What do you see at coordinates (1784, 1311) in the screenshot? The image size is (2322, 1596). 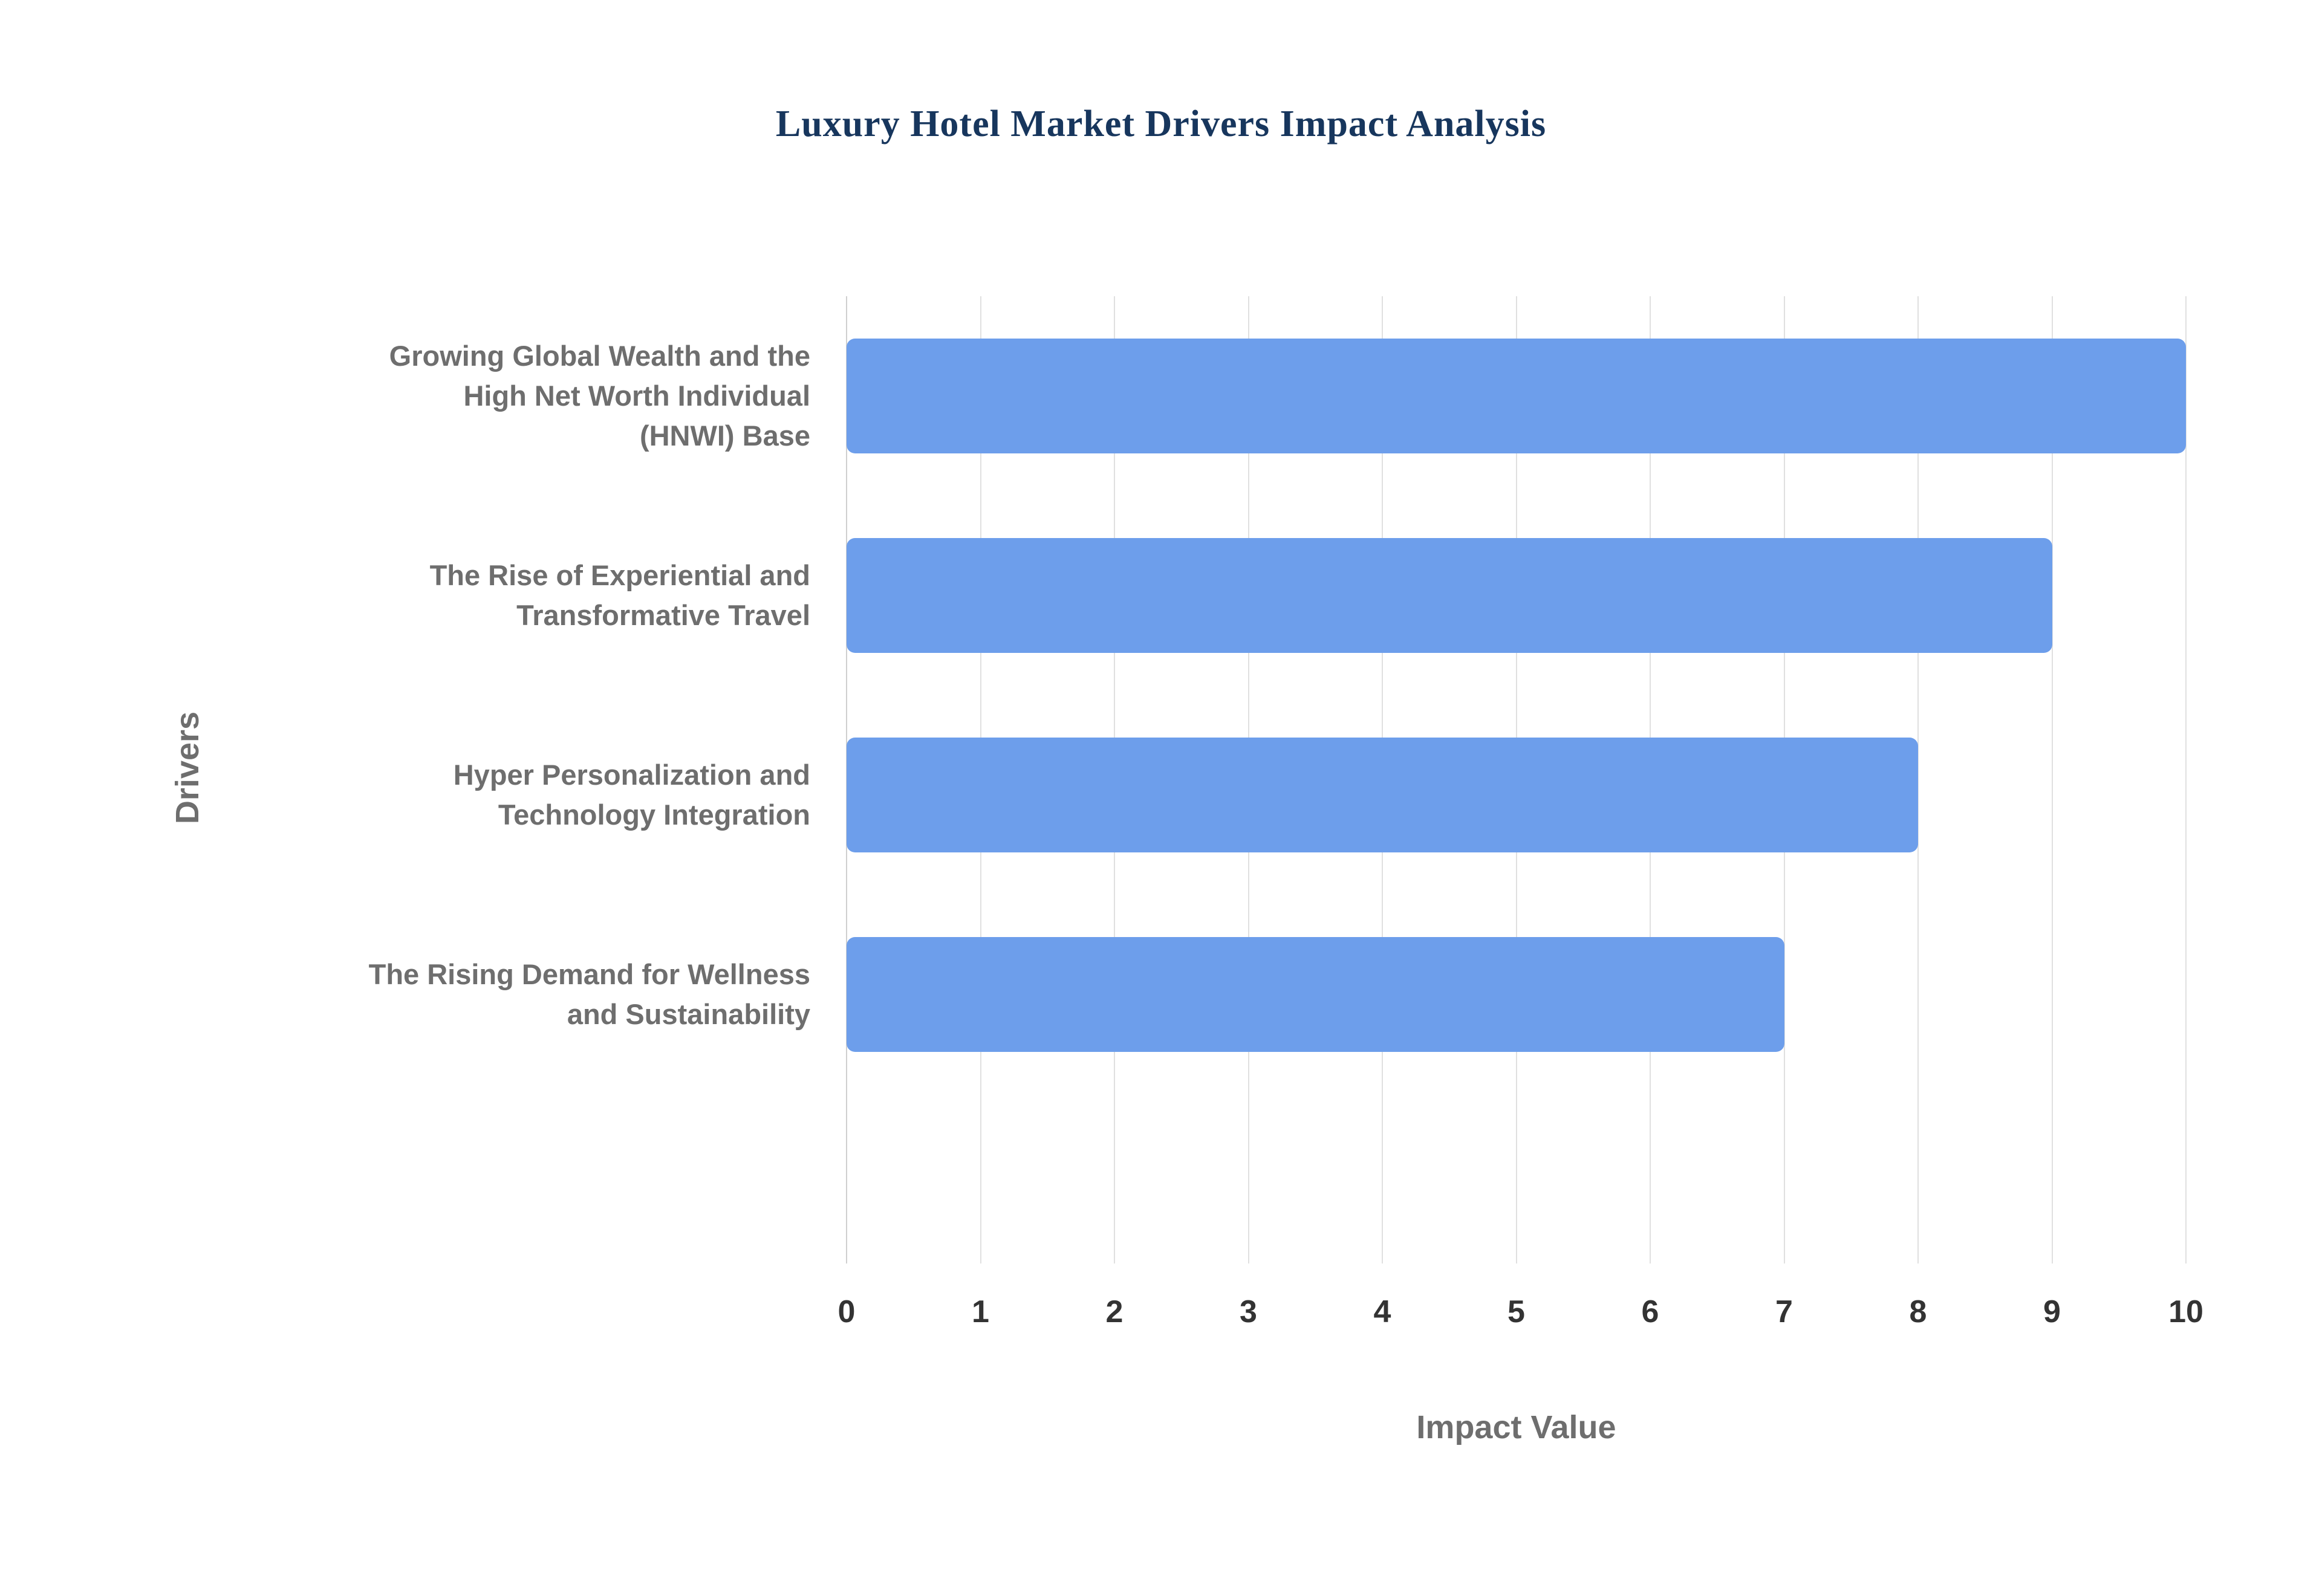 I see `x-tick-label: 7` at bounding box center [1784, 1311].